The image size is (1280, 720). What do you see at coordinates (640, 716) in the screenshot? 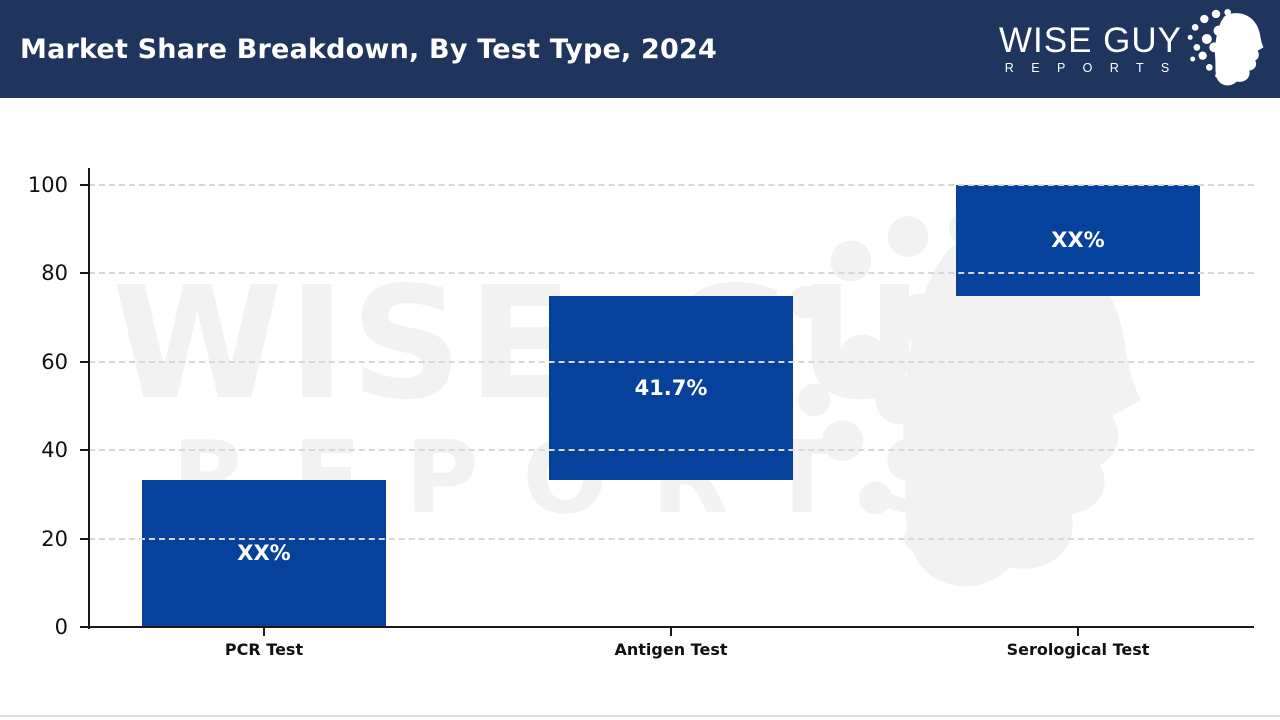
I see `bottom-rule` at bounding box center [640, 716].